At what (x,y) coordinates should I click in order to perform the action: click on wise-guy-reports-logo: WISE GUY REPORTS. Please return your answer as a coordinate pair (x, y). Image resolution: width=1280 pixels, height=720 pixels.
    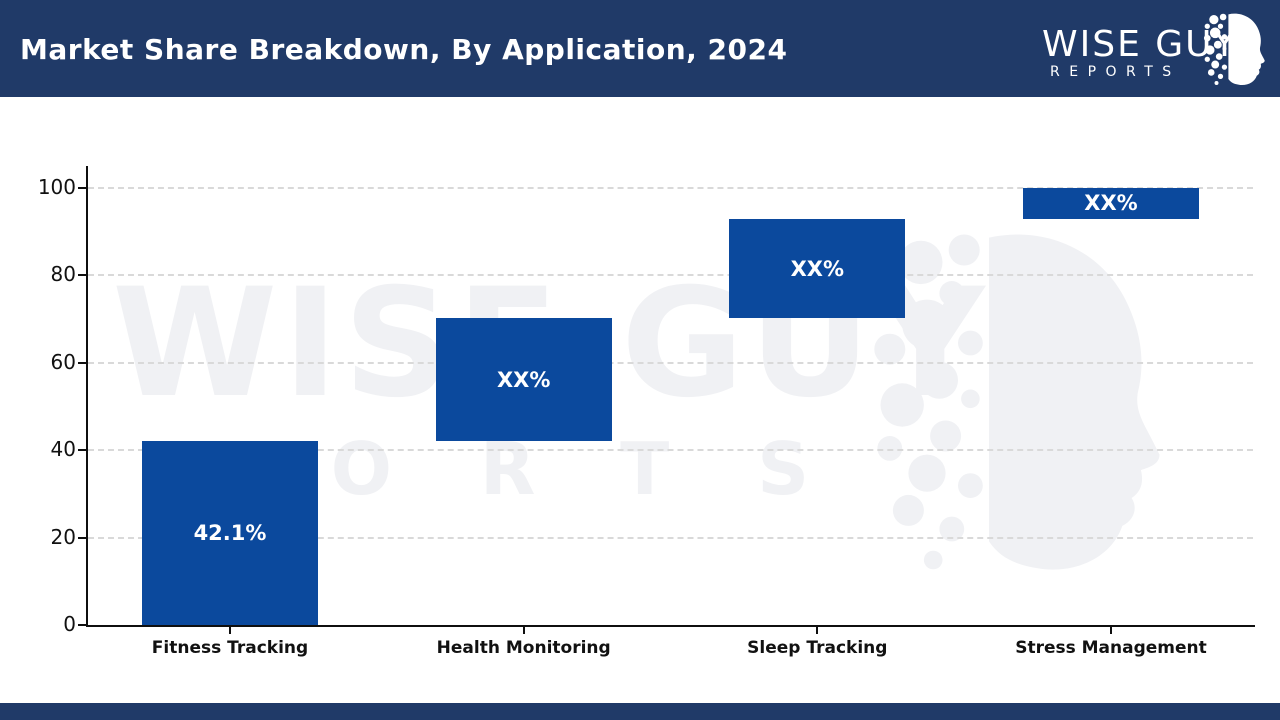
    Looking at the image, I should click on (1140, 49).